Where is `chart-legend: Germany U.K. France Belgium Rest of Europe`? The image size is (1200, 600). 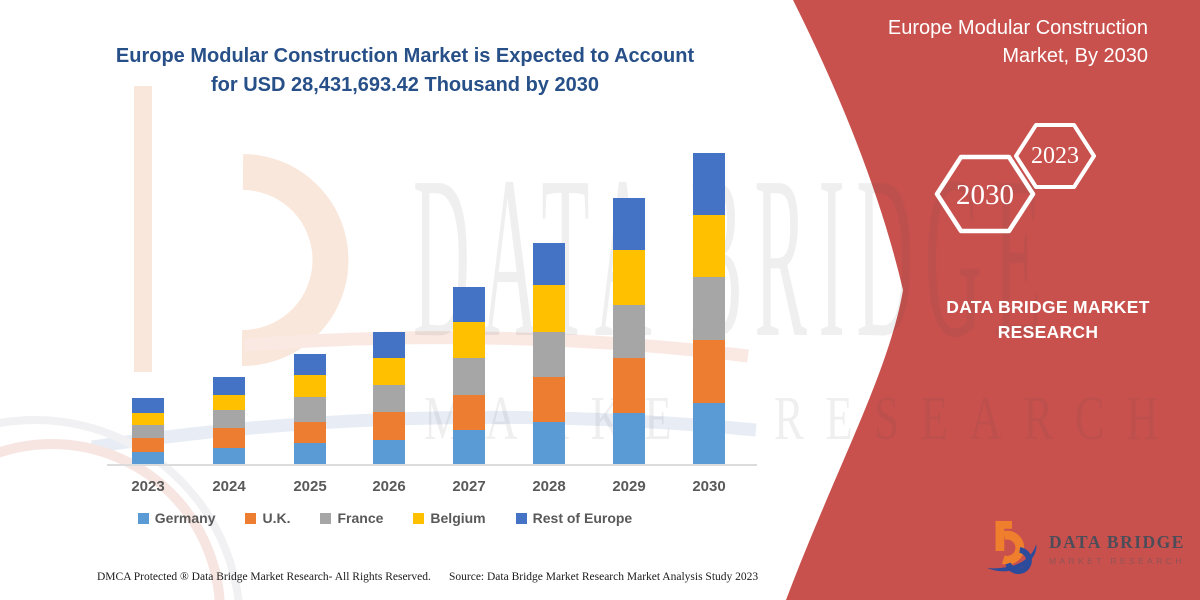 chart-legend: Germany U.K. France Belgium Rest of Europe is located at coordinates (385, 518).